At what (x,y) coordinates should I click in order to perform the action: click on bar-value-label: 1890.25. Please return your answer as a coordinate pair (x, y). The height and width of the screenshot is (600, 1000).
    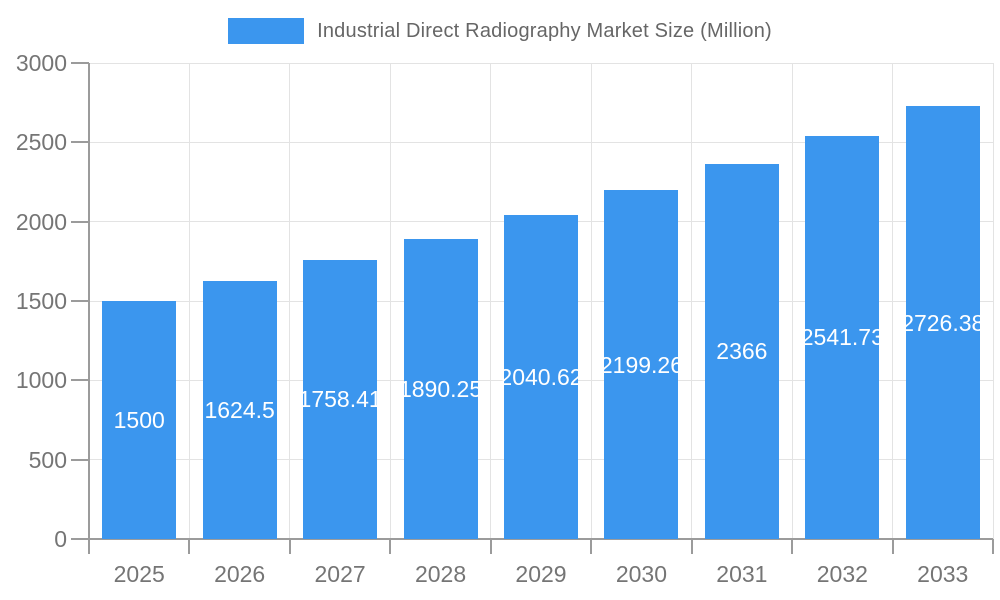
    Looking at the image, I should click on (440, 389).